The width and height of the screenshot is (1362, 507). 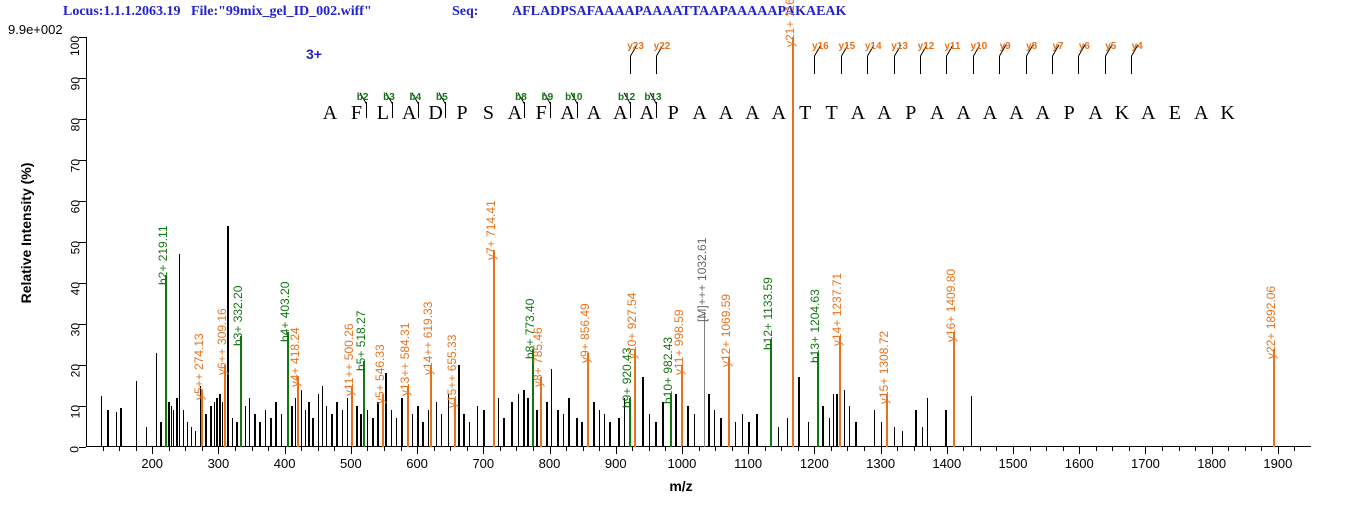 What do you see at coordinates (218, 463) in the screenshot?
I see `x-axis-tick-label: 300` at bounding box center [218, 463].